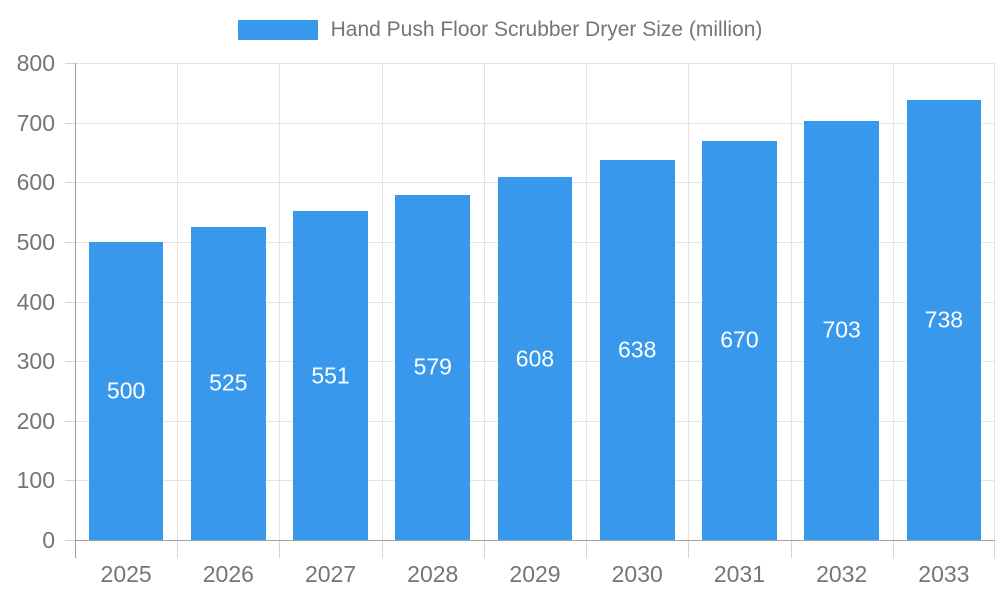 This screenshot has width=1000, height=600. I want to click on x-axis-label-2033: 2033, so click(944, 574).